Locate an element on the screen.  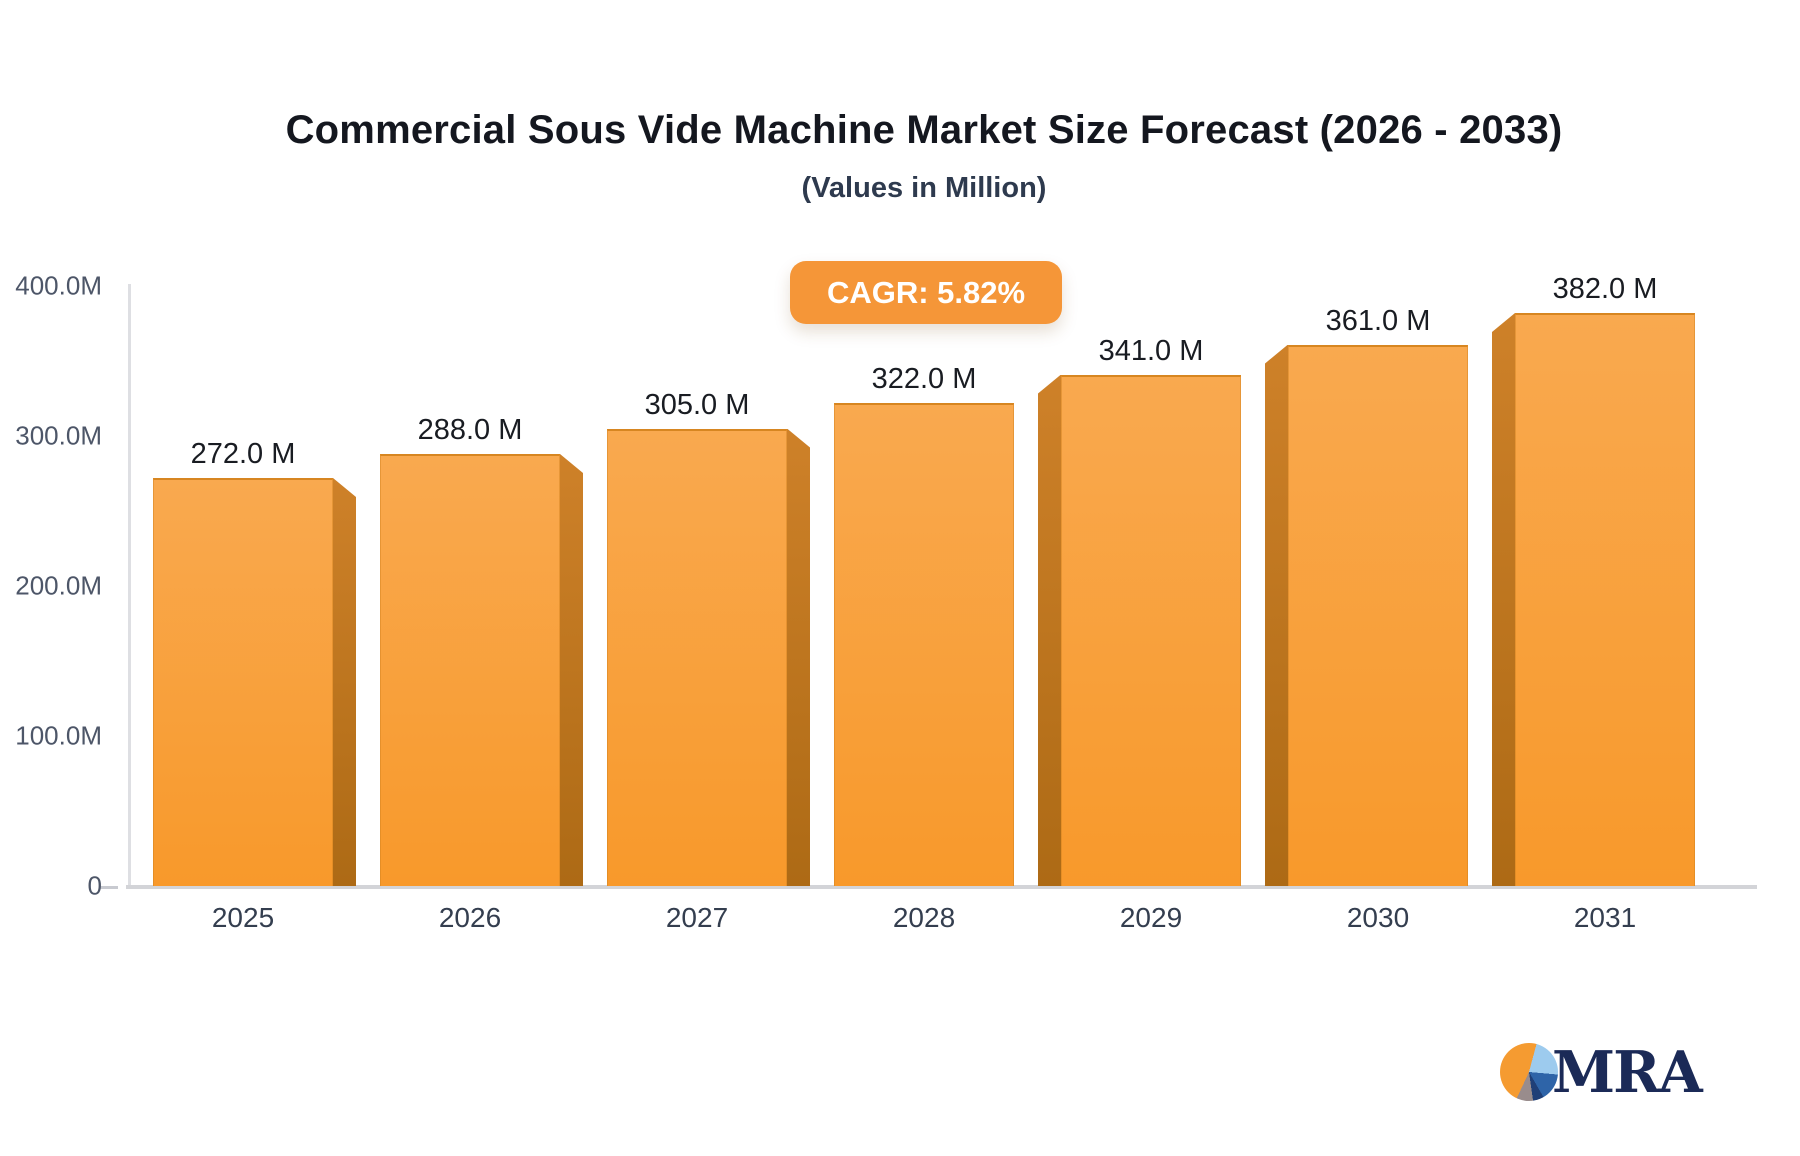
x-axis-label-2028: 2028 is located at coordinates (924, 917).